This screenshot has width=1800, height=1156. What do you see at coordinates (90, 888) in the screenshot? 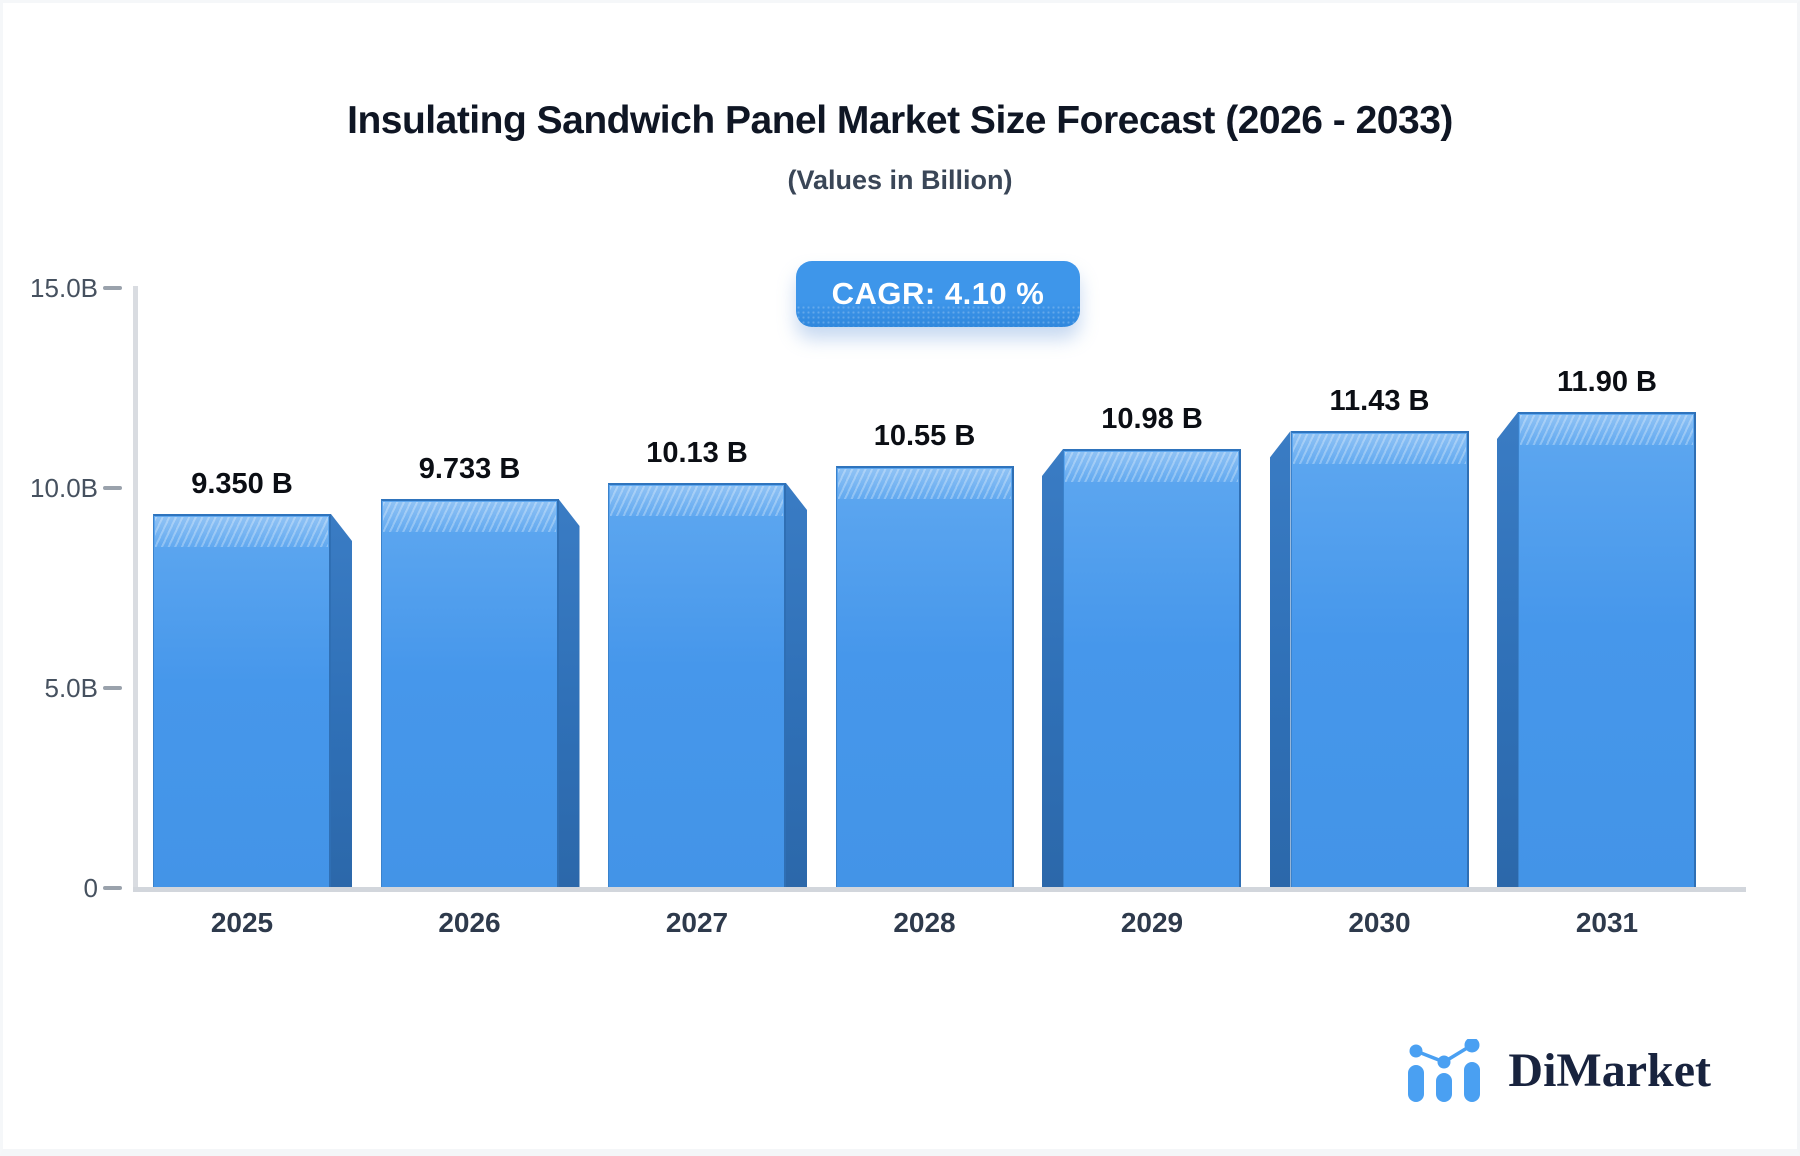
I see `y-tick-label-0: 0` at bounding box center [90, 888].